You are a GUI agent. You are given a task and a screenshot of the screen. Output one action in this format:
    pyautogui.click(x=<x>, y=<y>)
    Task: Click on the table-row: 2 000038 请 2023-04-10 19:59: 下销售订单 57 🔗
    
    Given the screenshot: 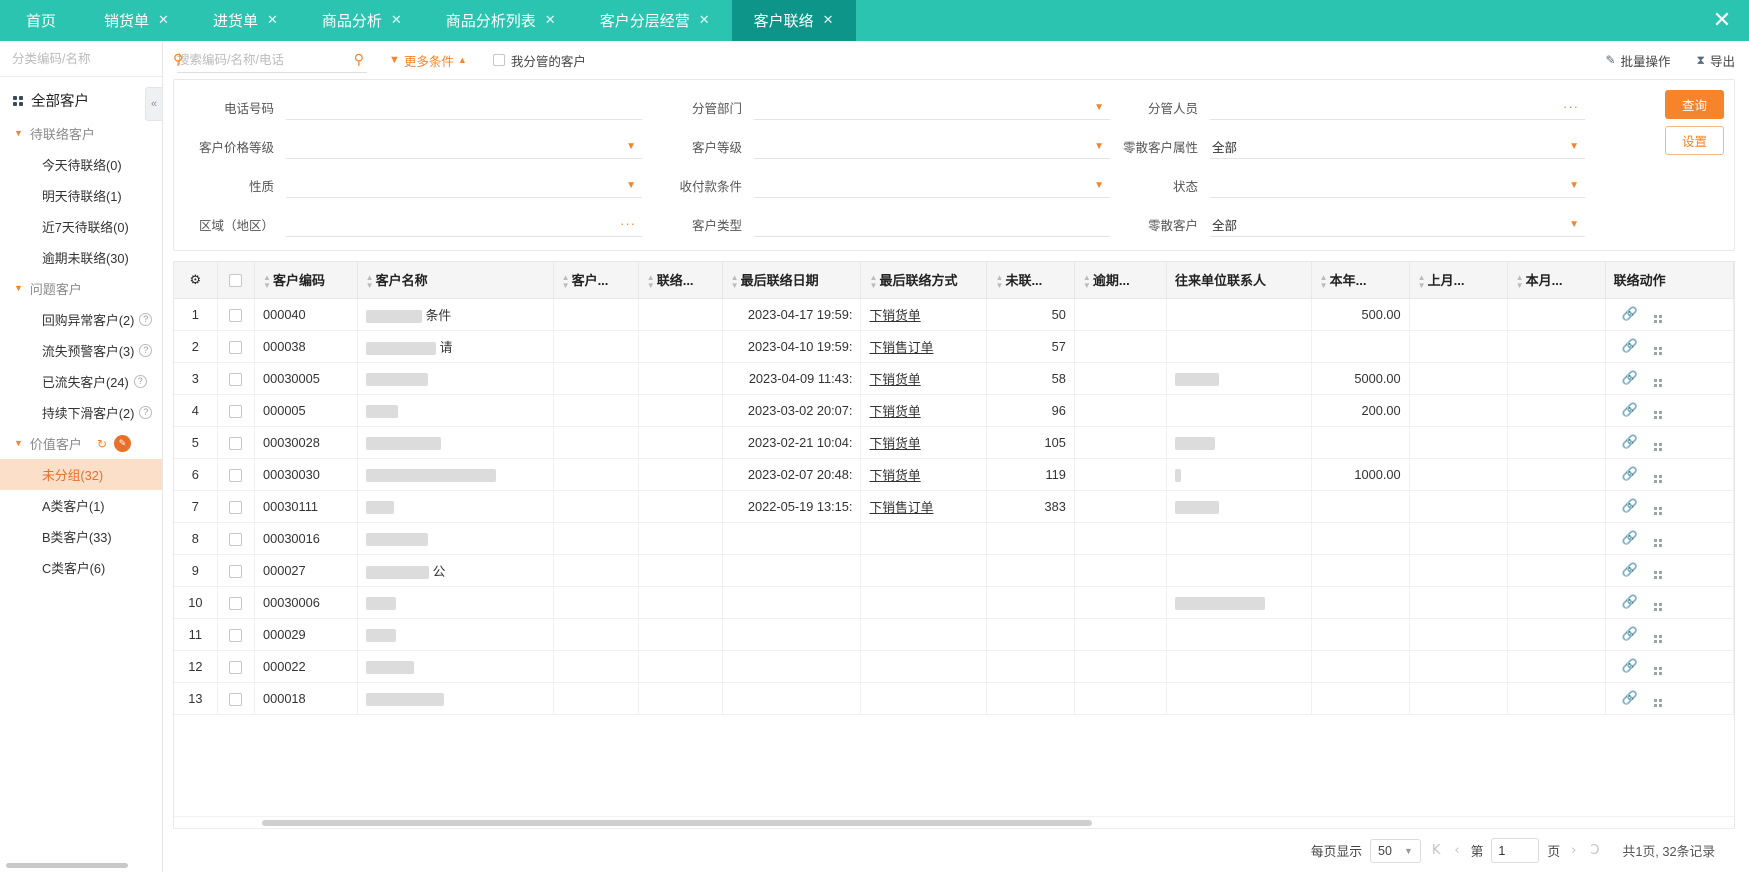 What is the action you would take?
    pyautogui.click(x=954, y=346)
    